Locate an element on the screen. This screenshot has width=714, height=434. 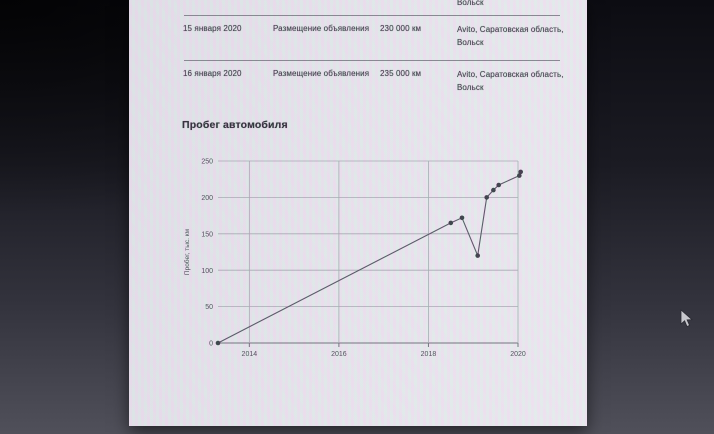
table-cell-date: 15 января 2020 is located at coordinates (212, 28).